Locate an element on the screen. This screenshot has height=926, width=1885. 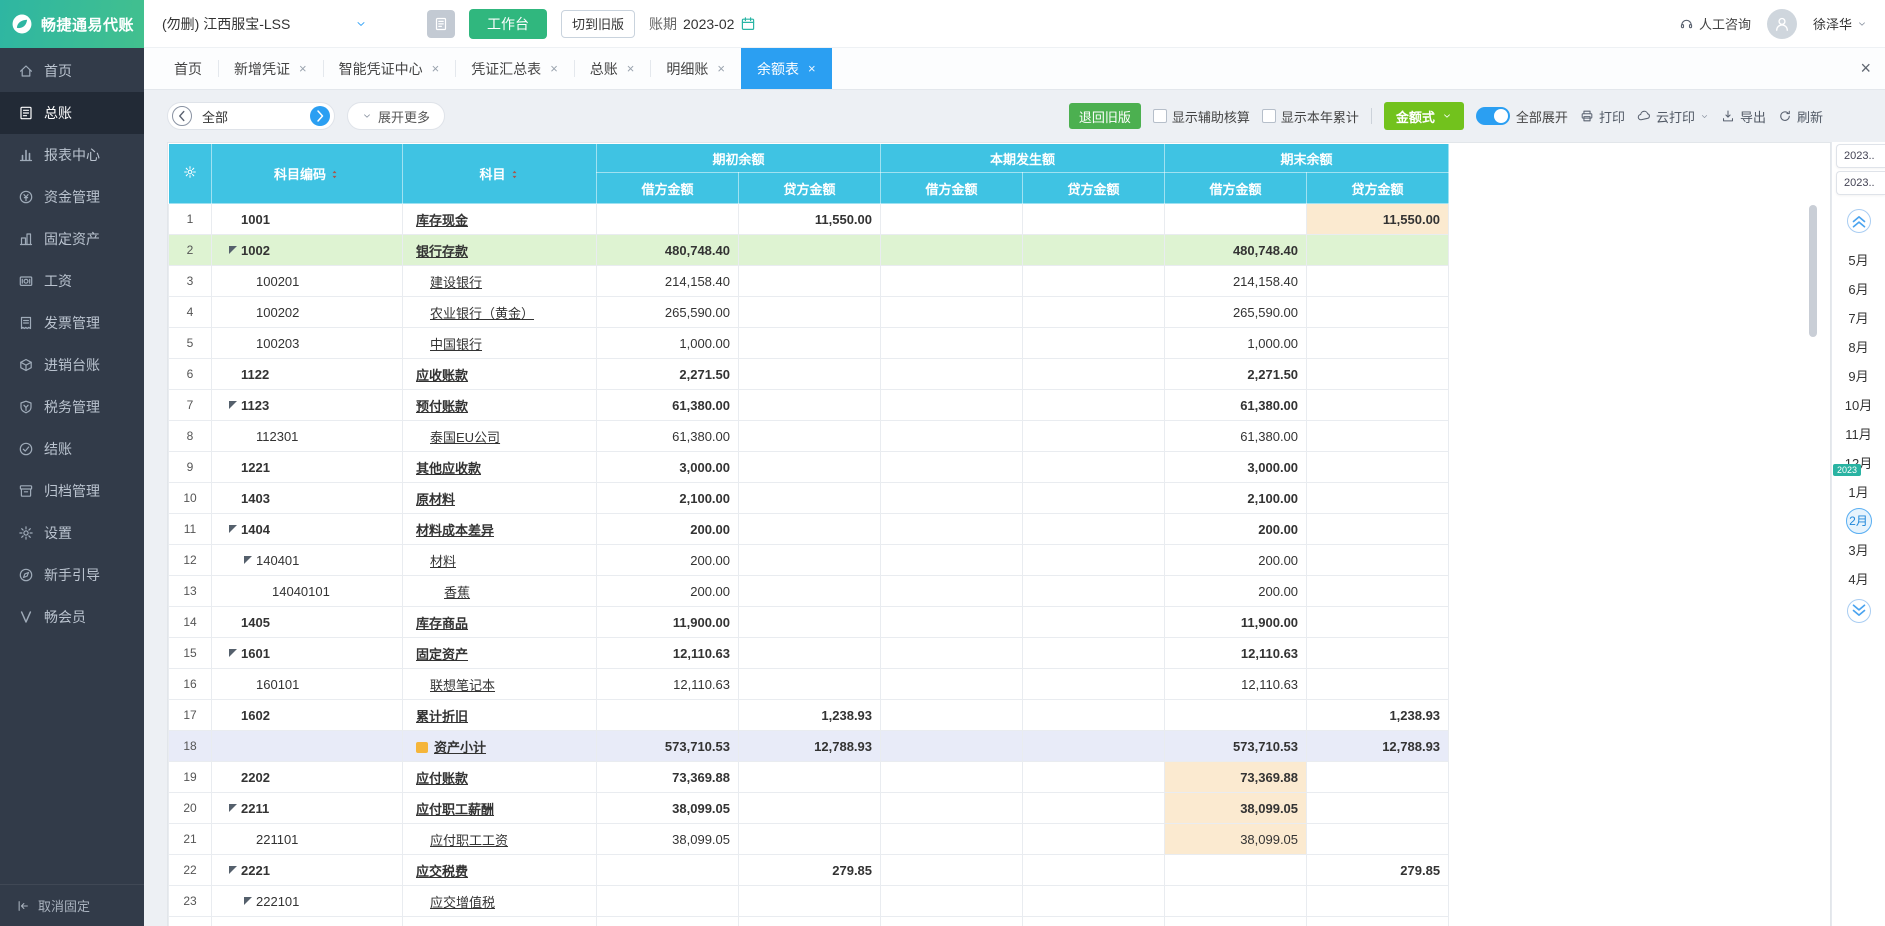
prev-match-icon is located at coordinates (182, 116).